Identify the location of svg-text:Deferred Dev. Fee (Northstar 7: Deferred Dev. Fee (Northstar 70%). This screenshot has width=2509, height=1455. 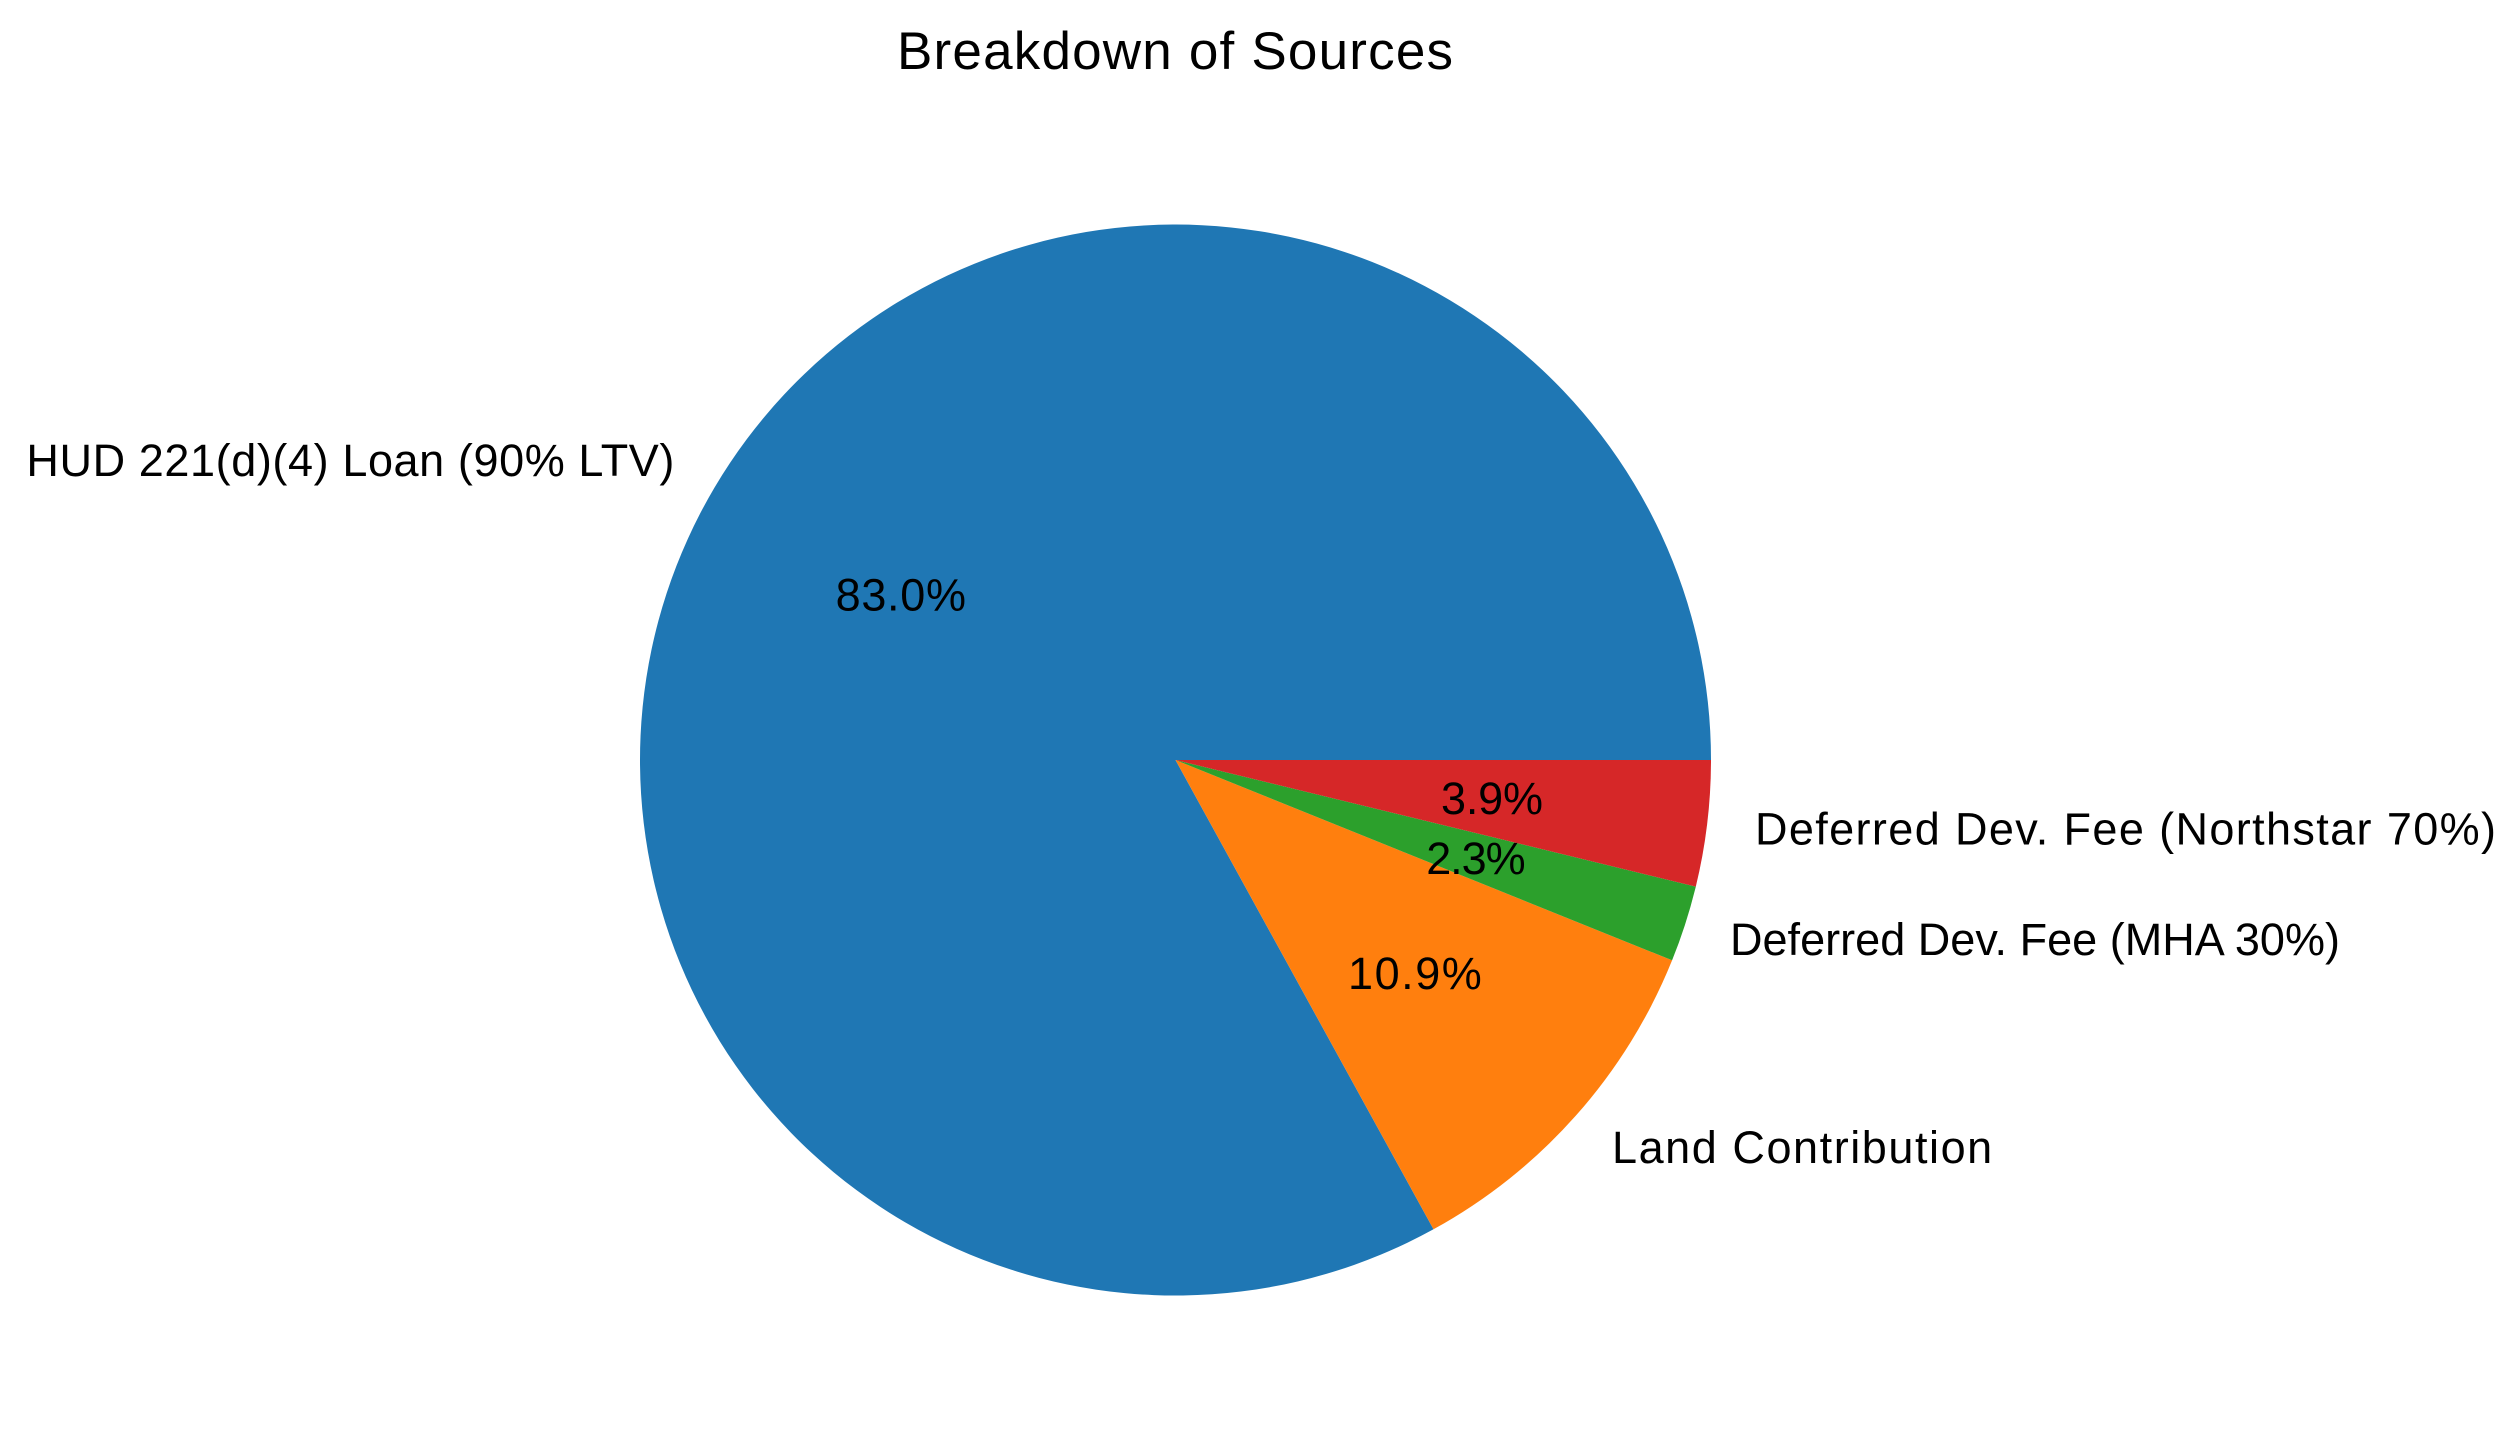
(2125, 828).